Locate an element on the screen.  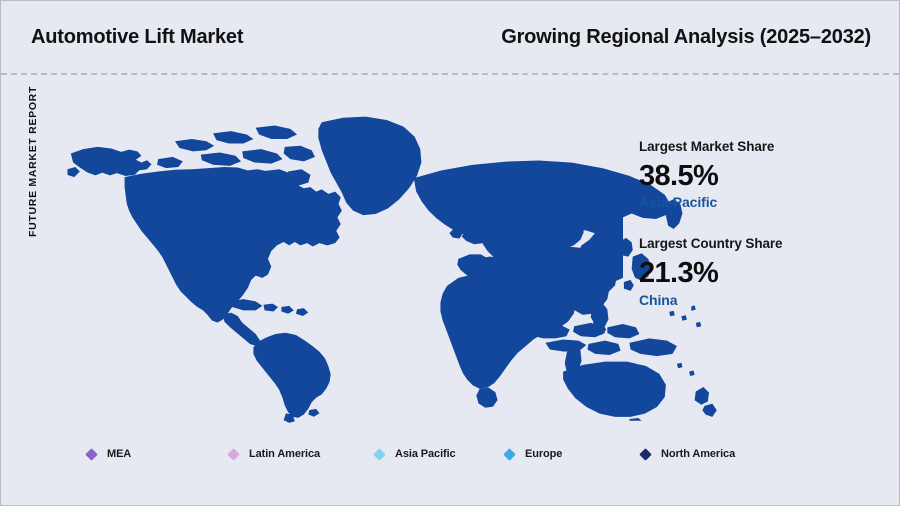
stat-region: China is located at coordinates (658, 299).